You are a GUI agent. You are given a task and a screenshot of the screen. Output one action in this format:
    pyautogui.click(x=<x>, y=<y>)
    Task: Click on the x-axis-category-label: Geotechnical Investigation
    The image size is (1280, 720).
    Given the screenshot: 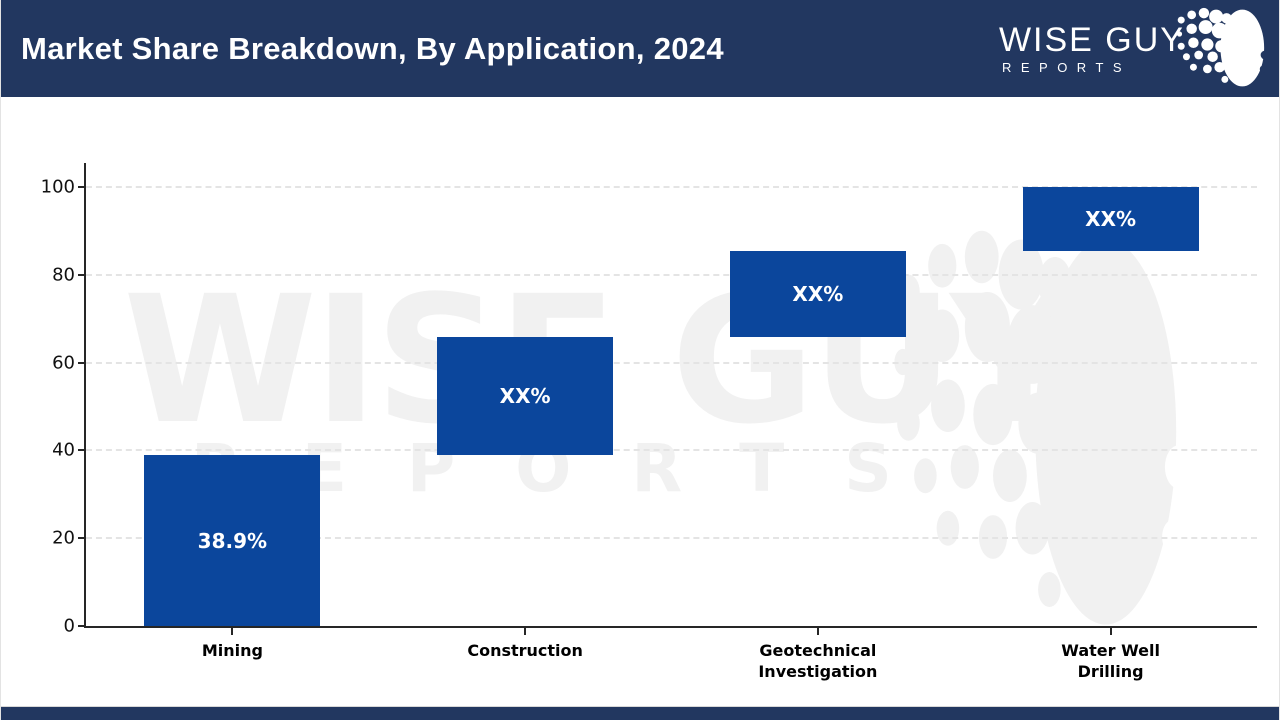 What is the action you would take?
    pyautogui.click(x=818, y=661)
    